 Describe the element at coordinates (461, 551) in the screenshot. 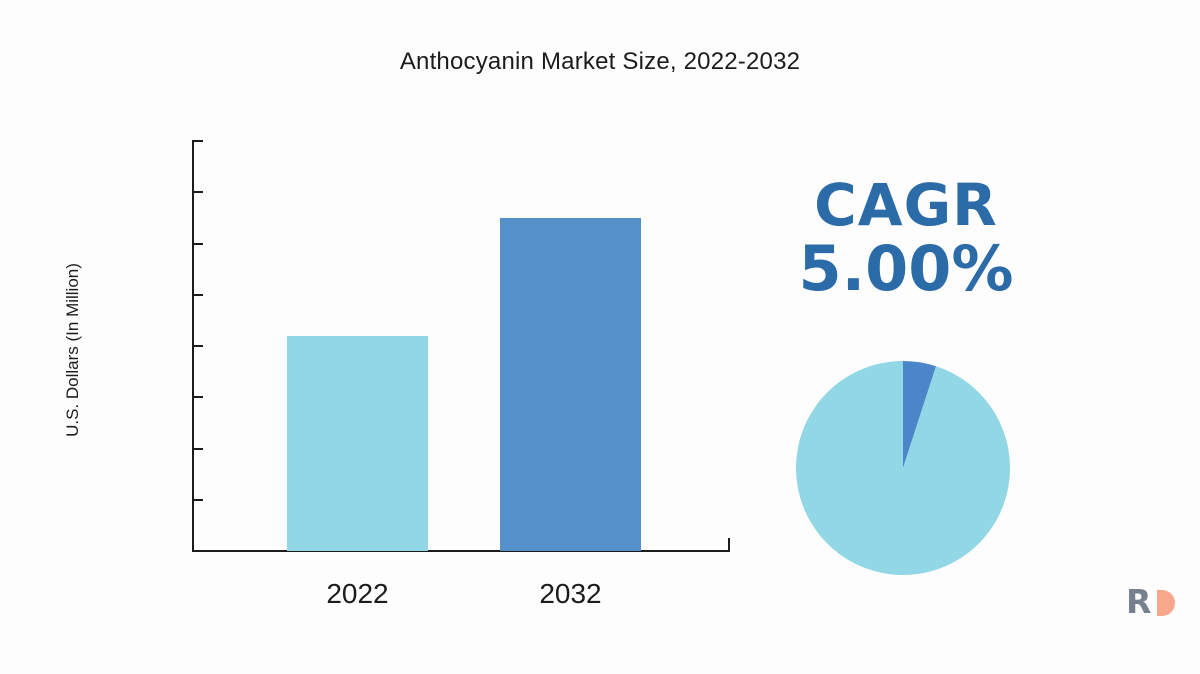

I see `x-axis-line` at that location.